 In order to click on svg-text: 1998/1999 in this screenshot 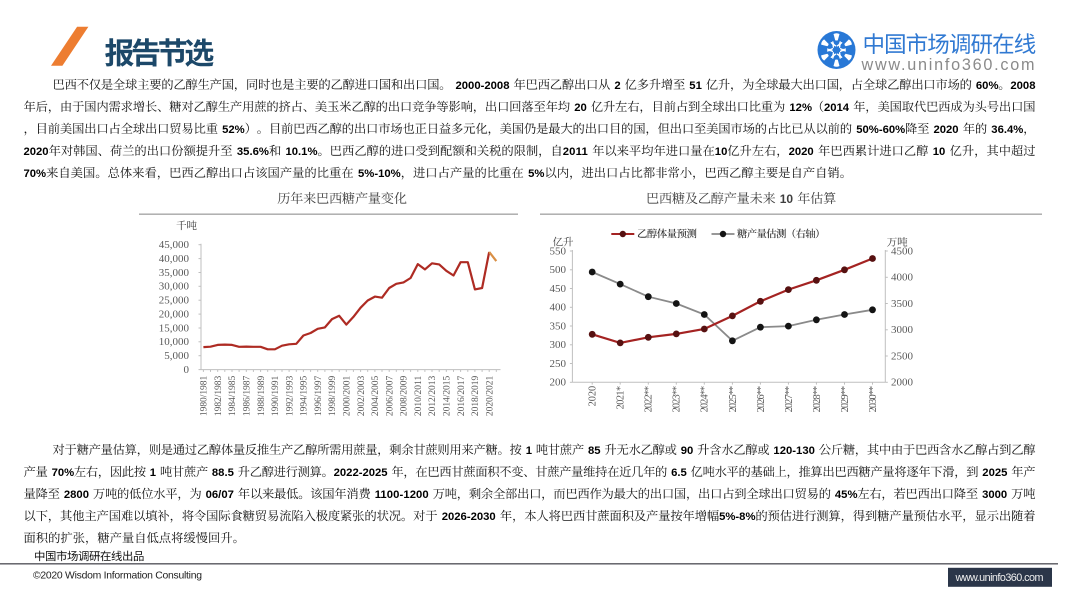, I will do `click(333, 396)`.